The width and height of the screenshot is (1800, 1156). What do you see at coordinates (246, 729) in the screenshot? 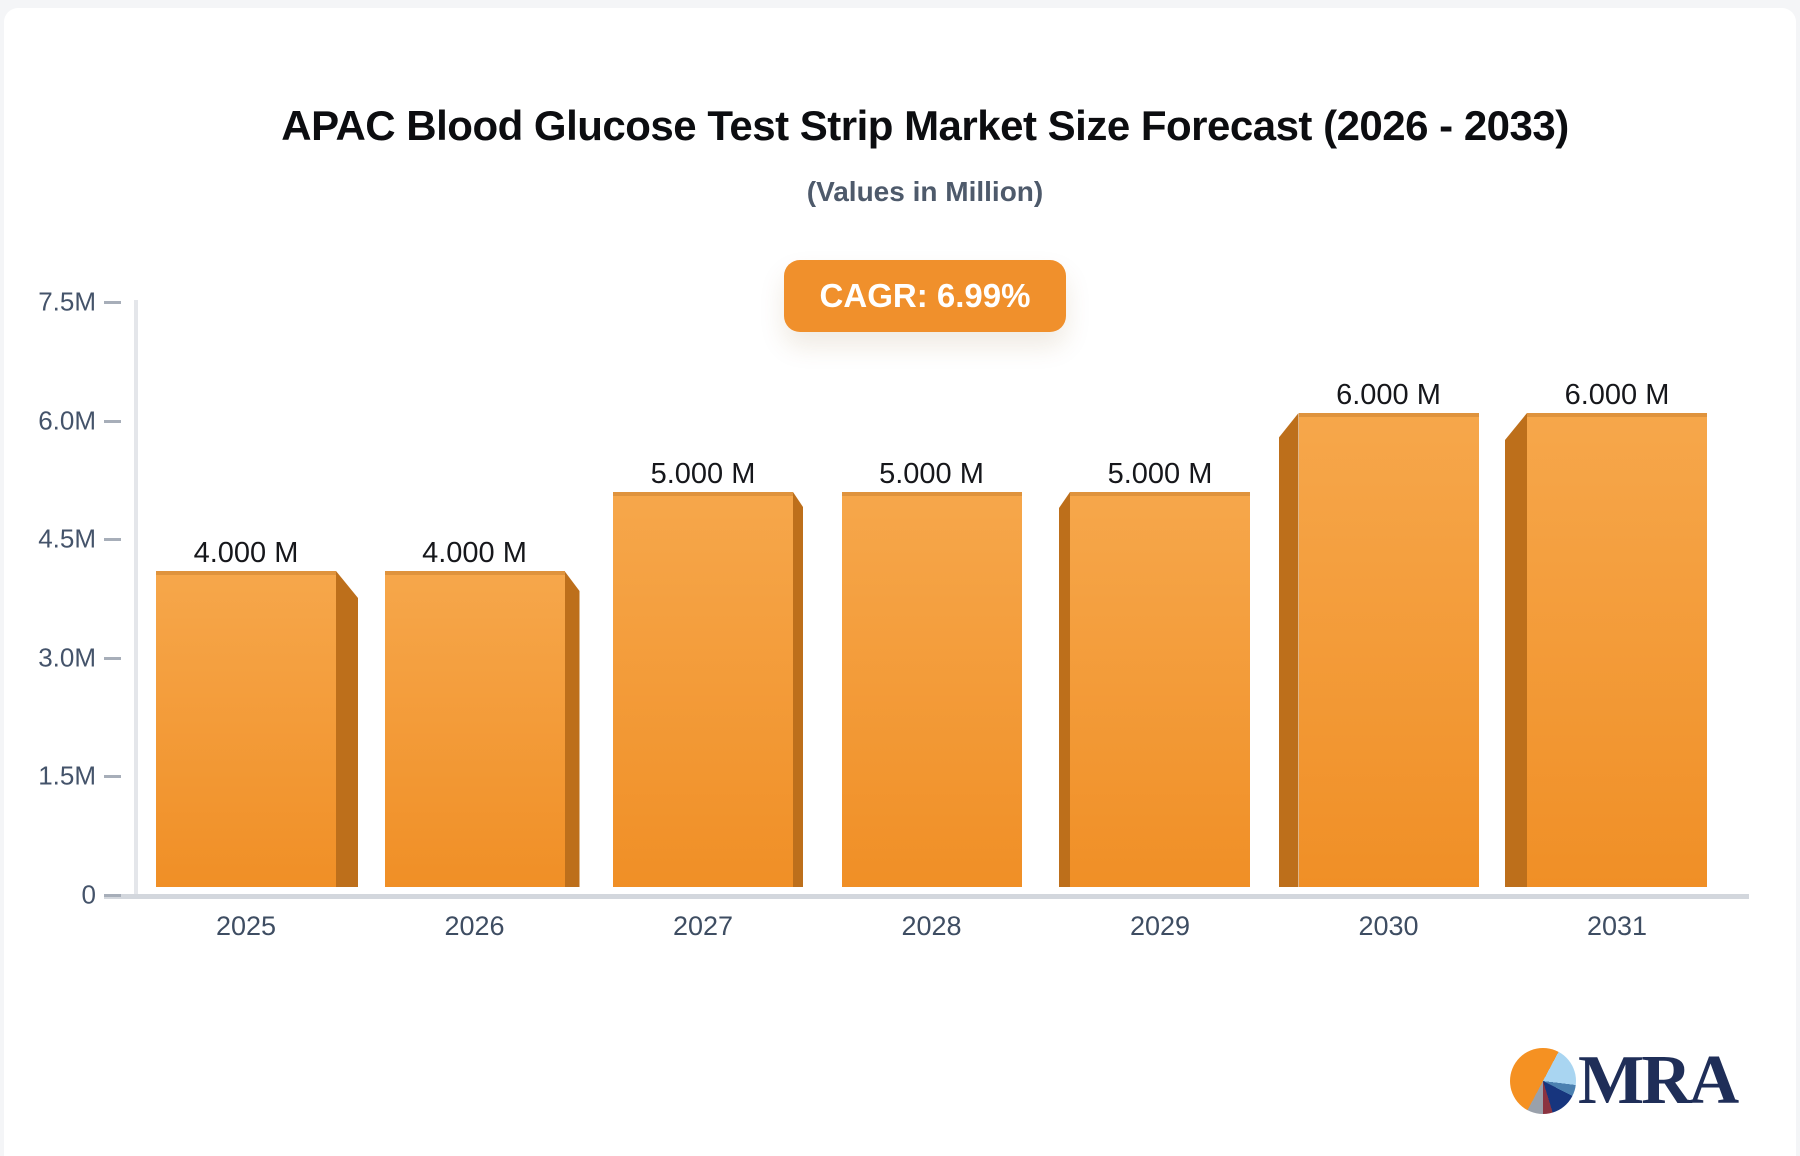
I see `bar-2025` at bounding box center [246, 729].